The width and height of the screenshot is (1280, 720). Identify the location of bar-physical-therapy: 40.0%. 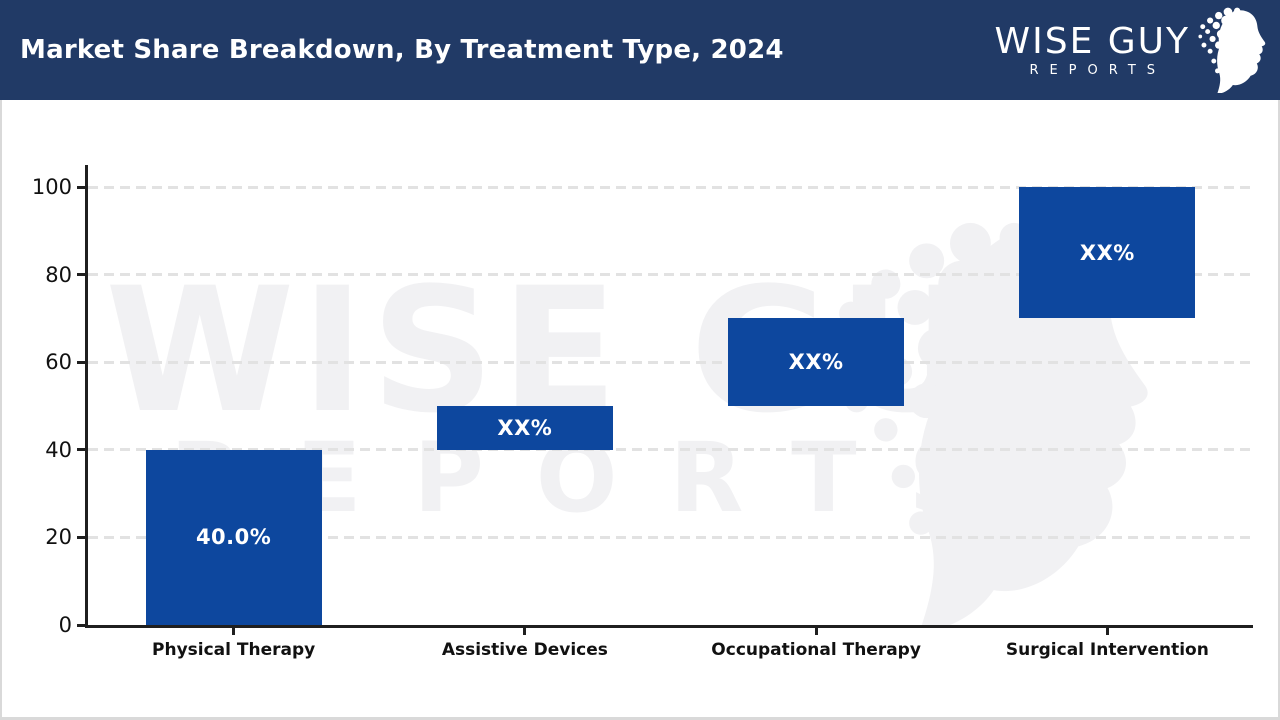
(233, 537).